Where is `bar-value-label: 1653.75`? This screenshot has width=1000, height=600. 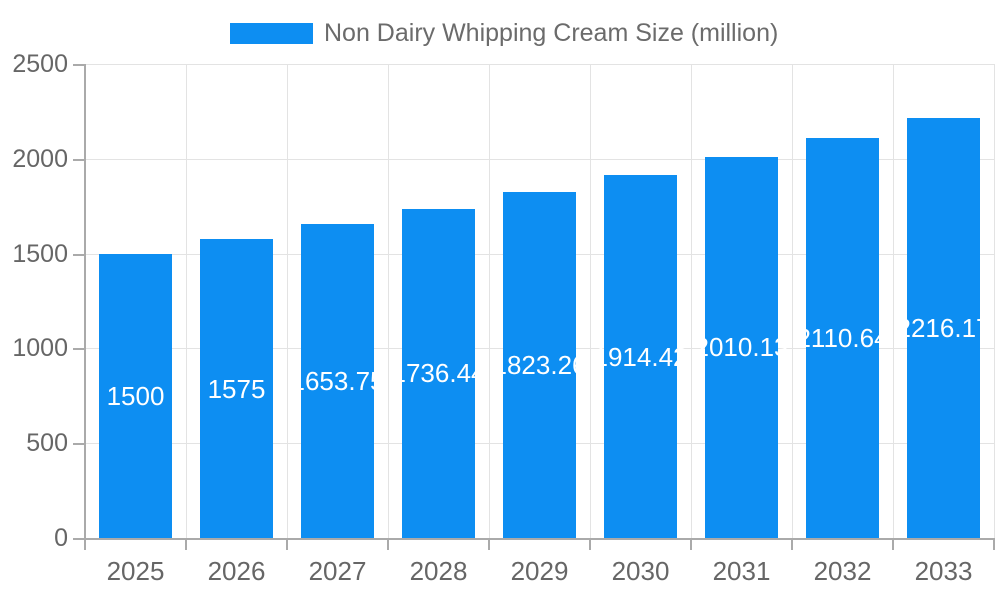 bar-value-label: 1653.75 is located at coordinates (337, 381).